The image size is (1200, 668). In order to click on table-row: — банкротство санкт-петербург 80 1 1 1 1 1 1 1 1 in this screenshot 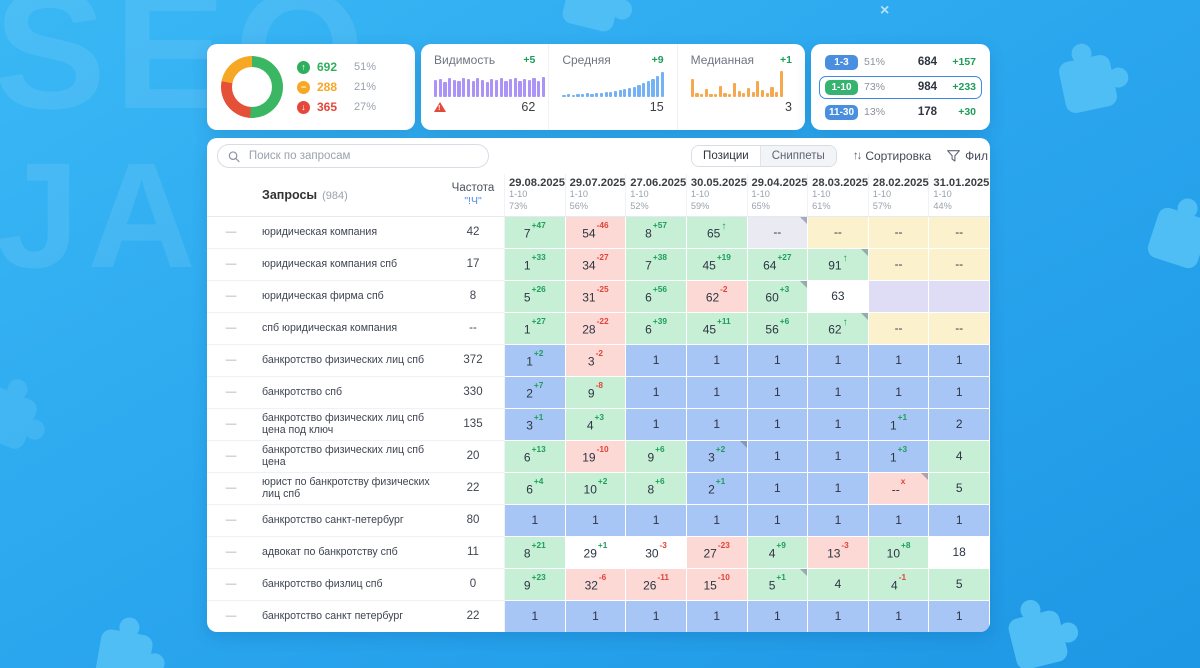, I will do `click(598, 520)`.